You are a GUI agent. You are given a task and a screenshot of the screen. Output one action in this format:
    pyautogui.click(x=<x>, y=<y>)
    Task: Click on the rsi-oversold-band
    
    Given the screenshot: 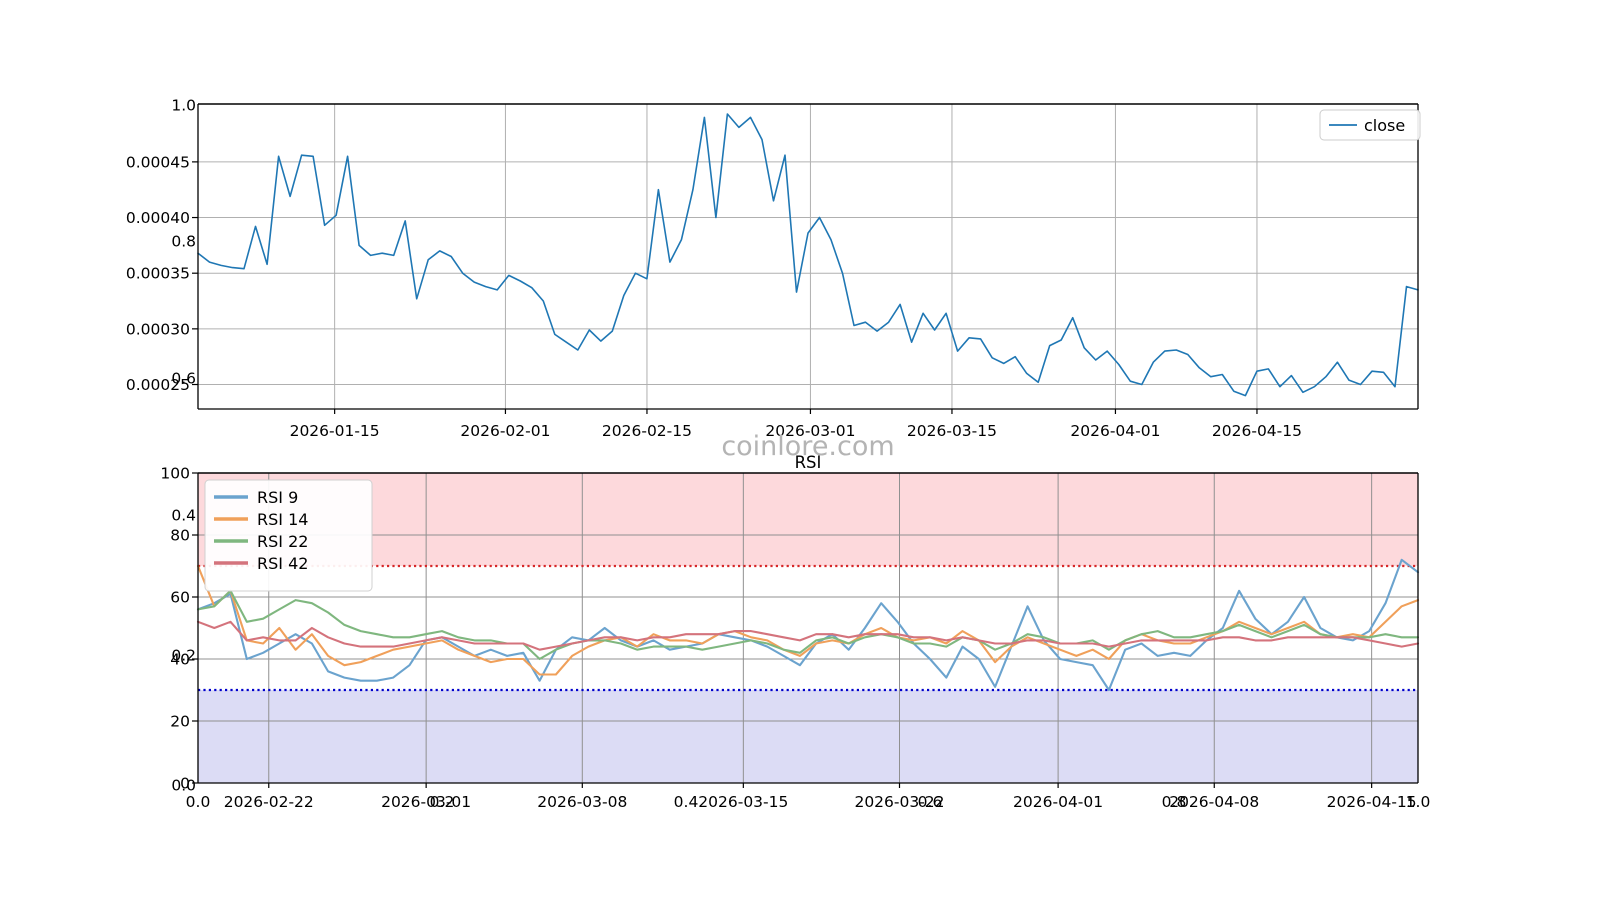 What is the action you would take?
    pyautogui.click(x=808, y=736)
    